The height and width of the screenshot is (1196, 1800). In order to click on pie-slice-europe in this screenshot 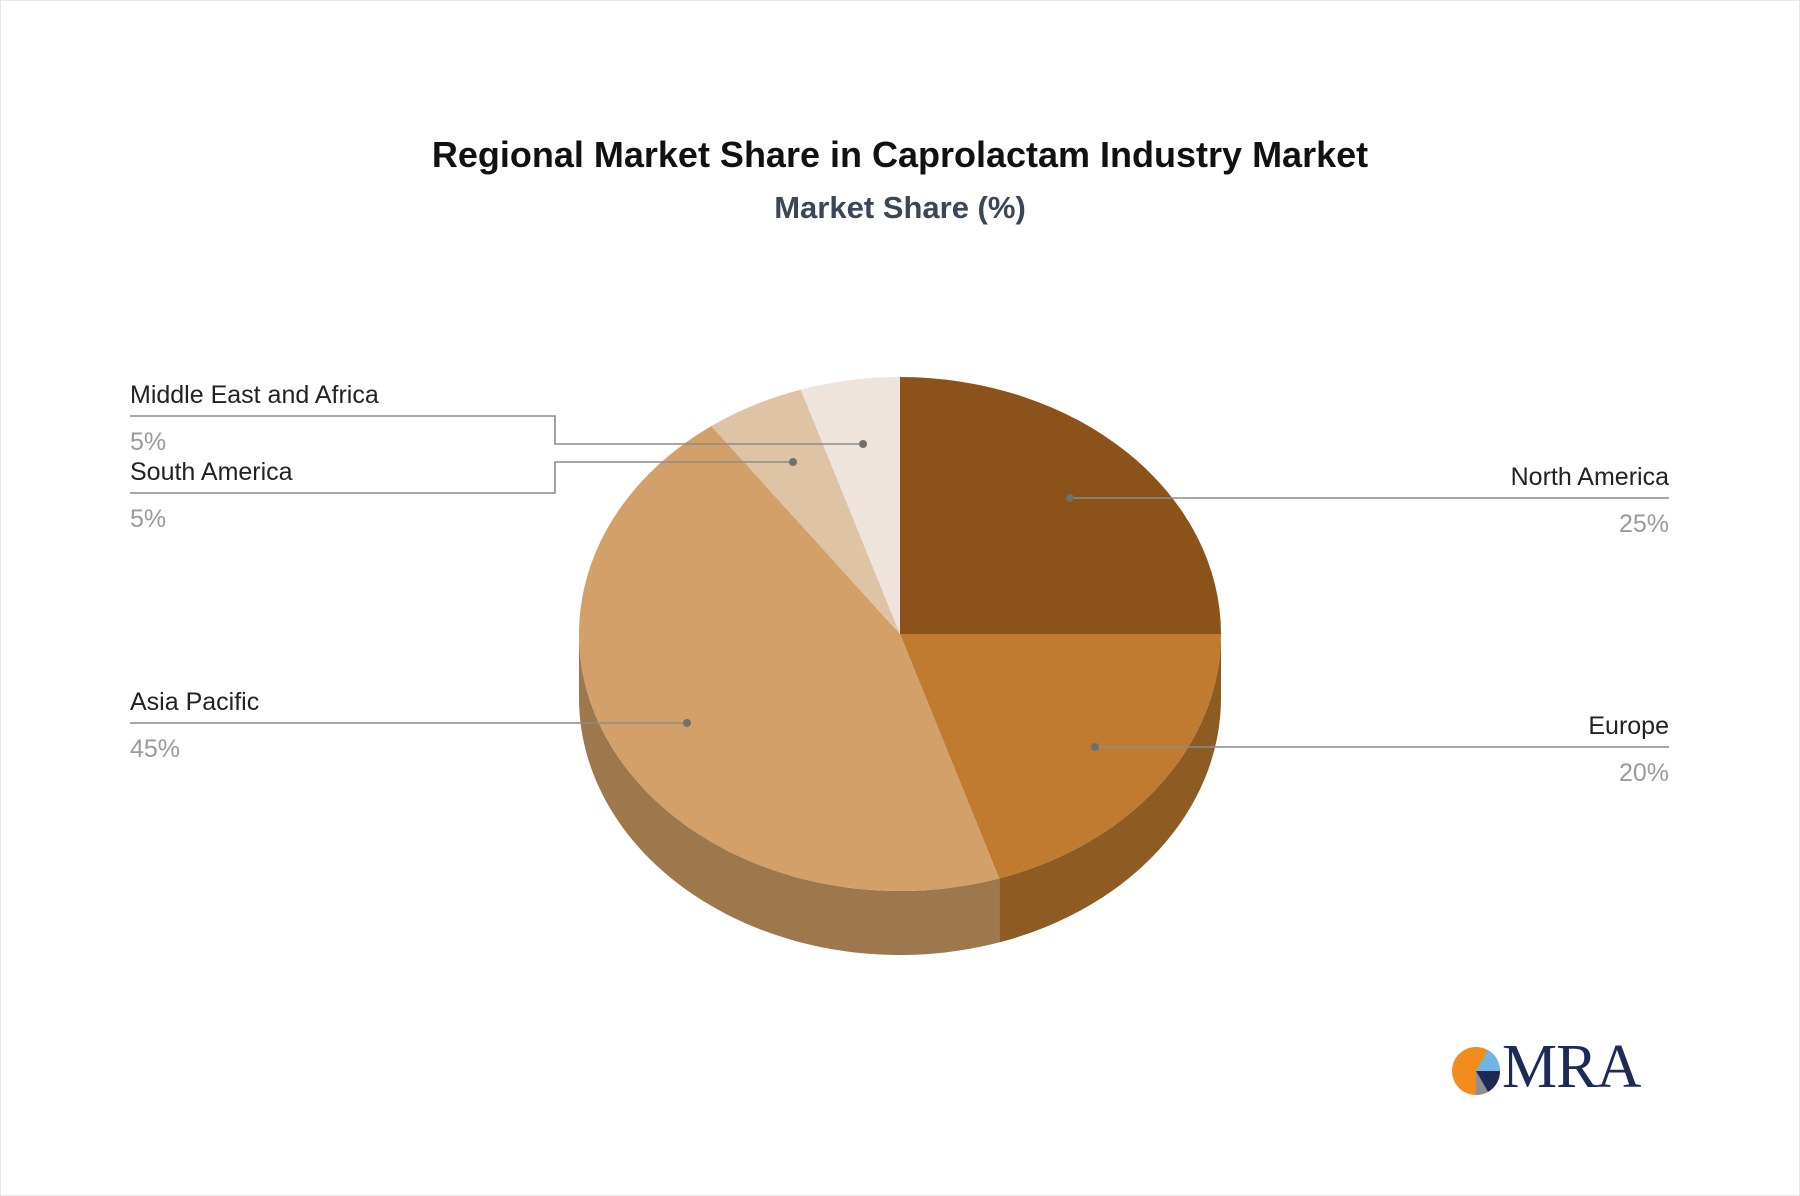, I will do `click(1060, 756)`.